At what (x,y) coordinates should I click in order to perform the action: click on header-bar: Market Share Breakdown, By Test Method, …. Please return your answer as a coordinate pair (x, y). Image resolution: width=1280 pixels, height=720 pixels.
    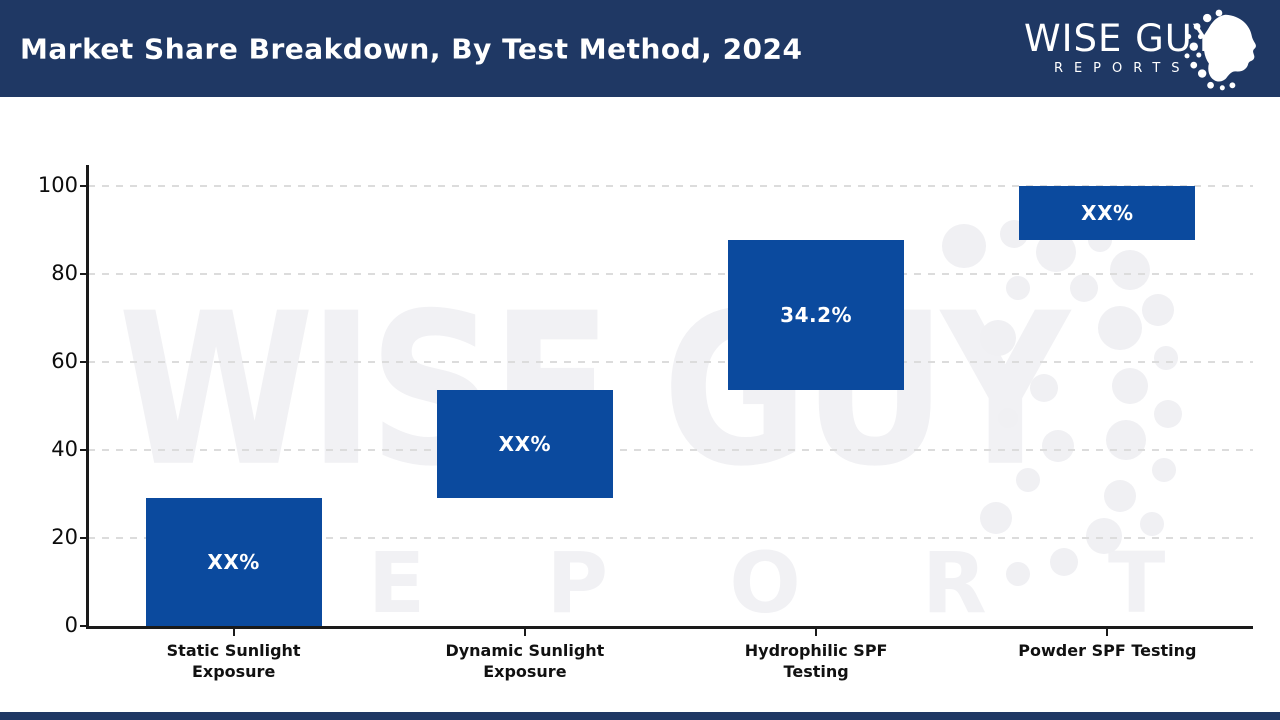
    Looking at the image, I should click on (640, 48).